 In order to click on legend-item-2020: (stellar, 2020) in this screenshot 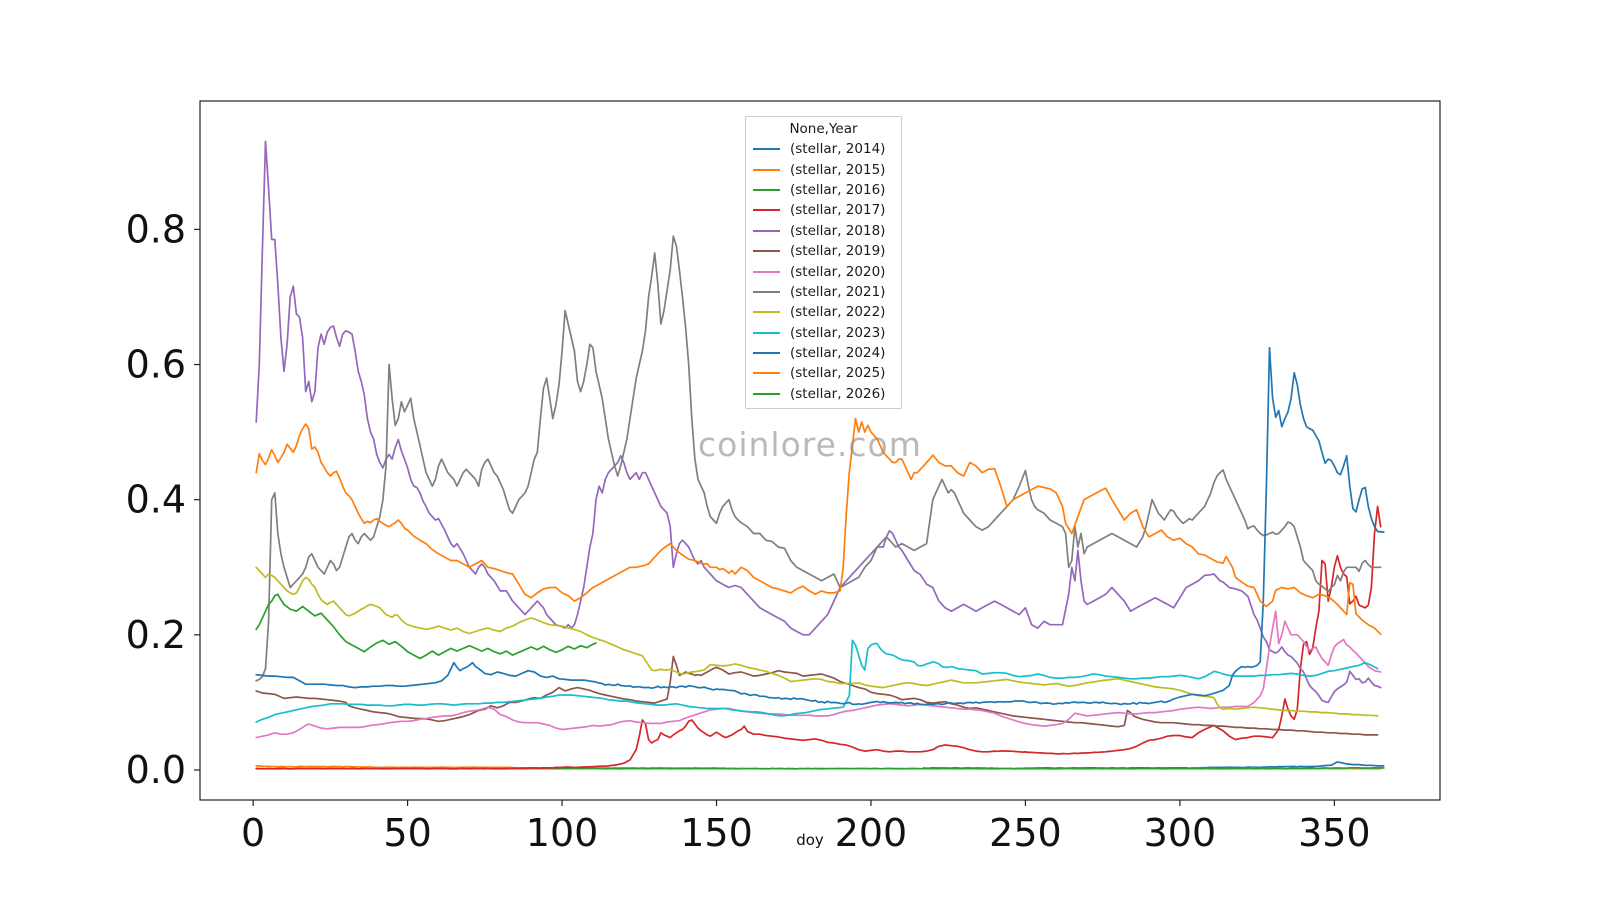, I will do `click(823, 271)`.